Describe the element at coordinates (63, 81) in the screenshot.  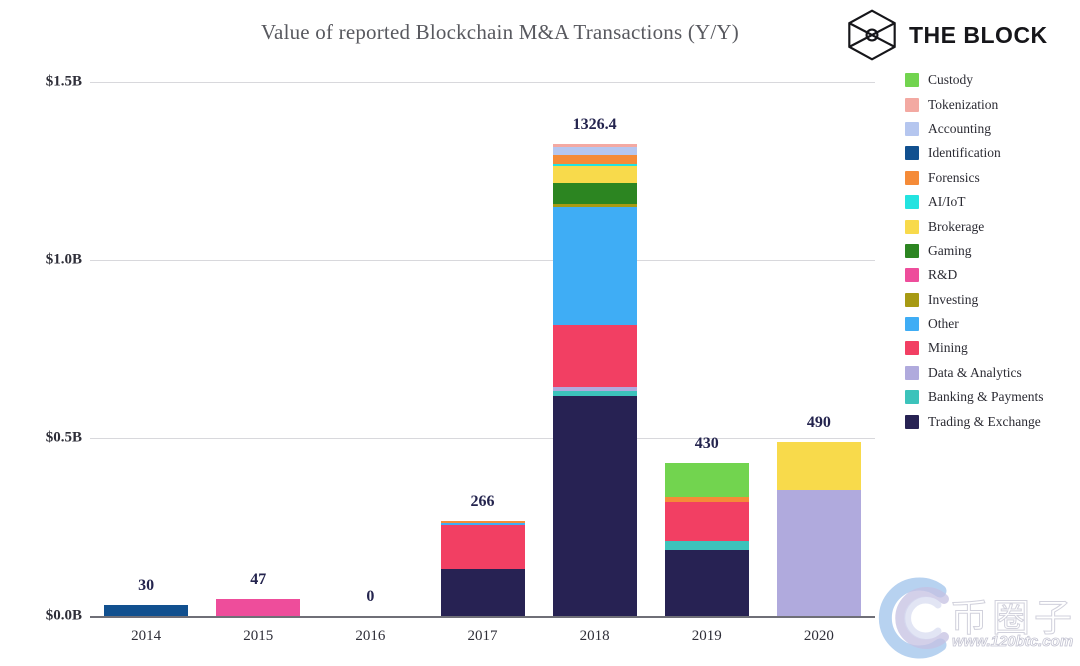
I see `y-axis-tick-label: $1.5B` at that location.